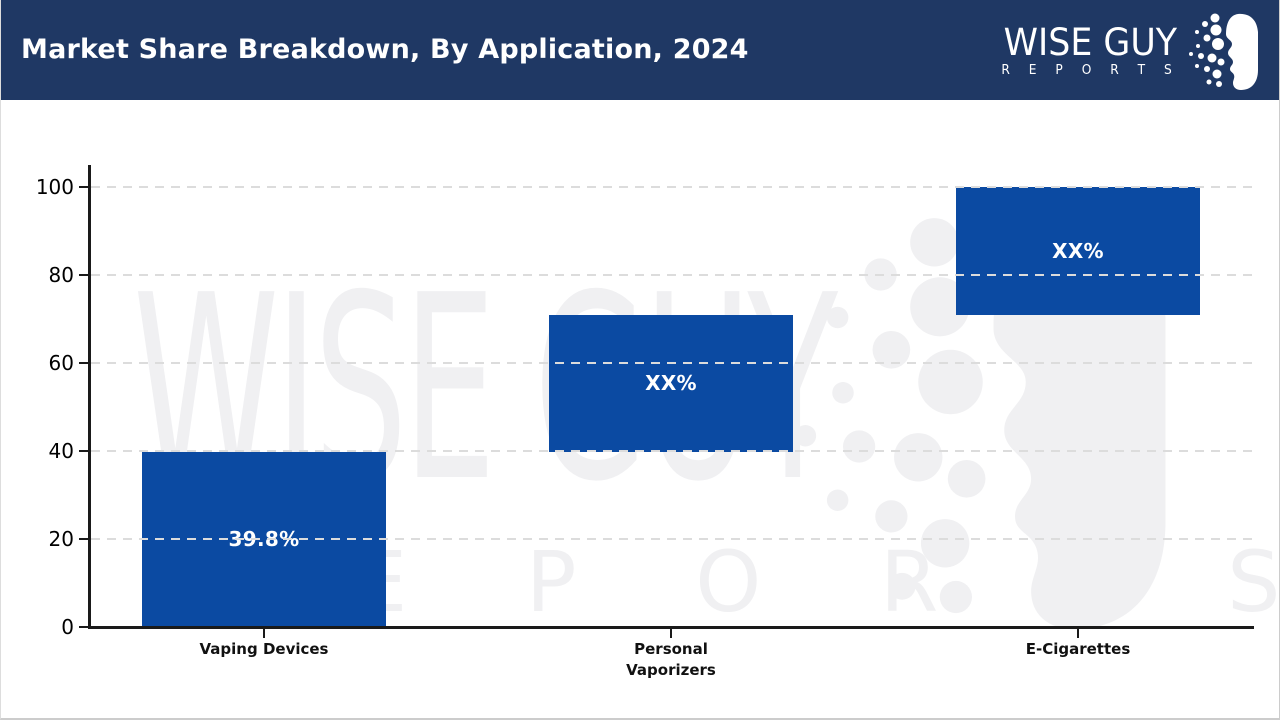  I want to click on x-axis-spine, so click(671, 627).